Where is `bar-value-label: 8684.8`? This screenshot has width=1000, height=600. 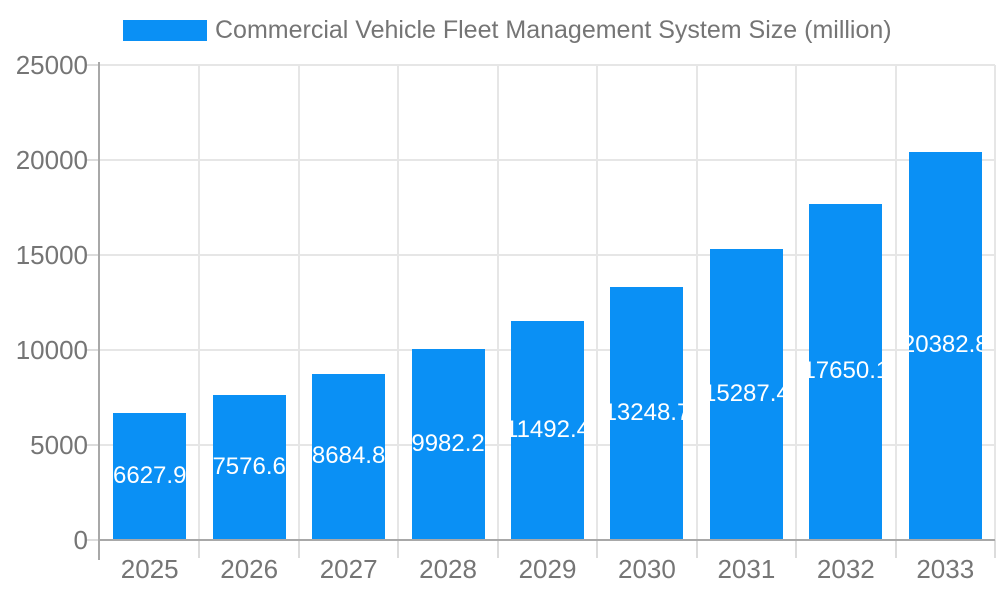
bar-value-label: 8684.8 is located at coordinates (349, 456).